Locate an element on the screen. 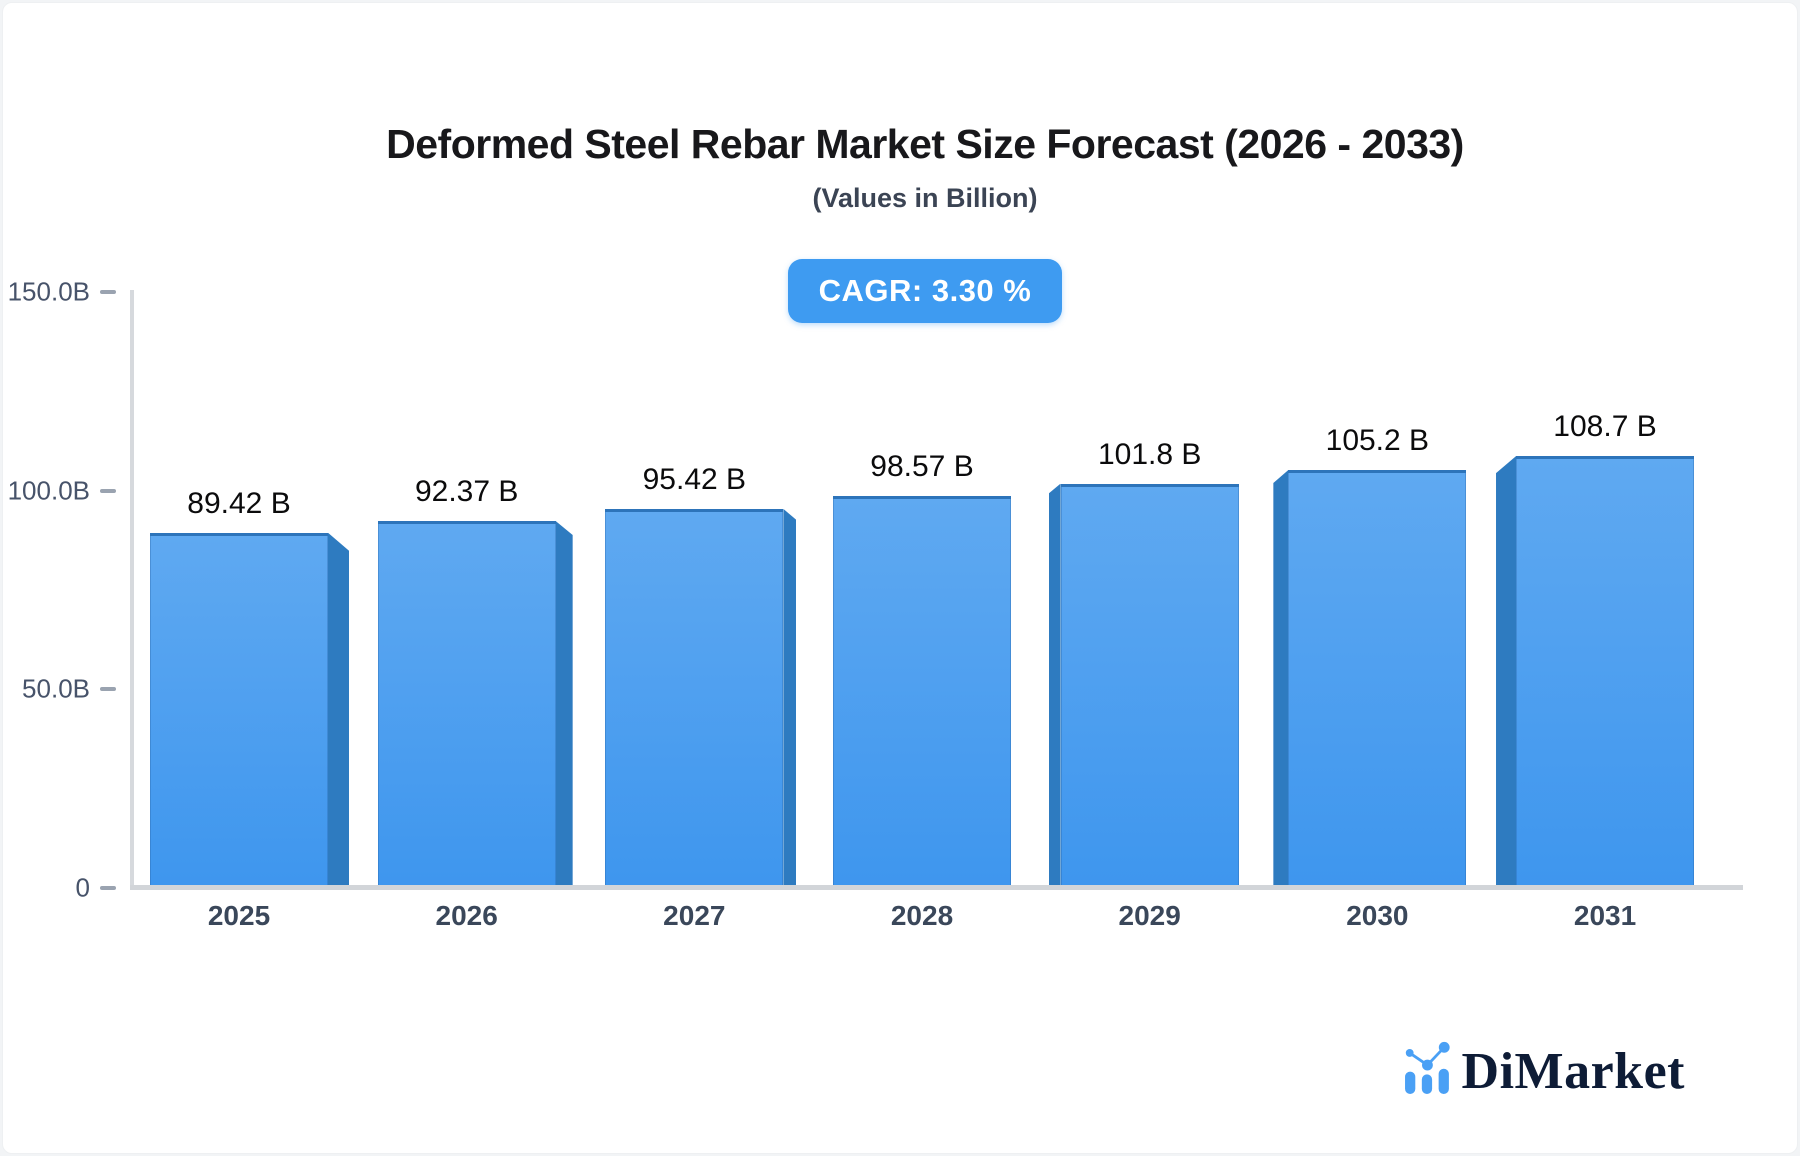  logo-dot-middle is located at coordinates (1427, 1065).